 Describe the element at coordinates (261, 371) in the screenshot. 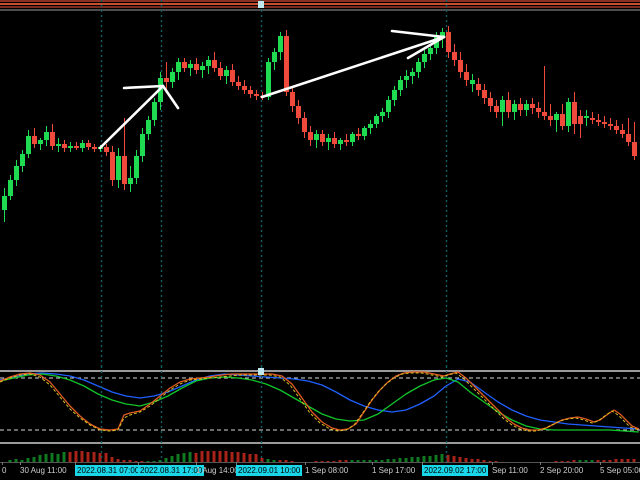

I see `oscillator-marker-handle` at that location.